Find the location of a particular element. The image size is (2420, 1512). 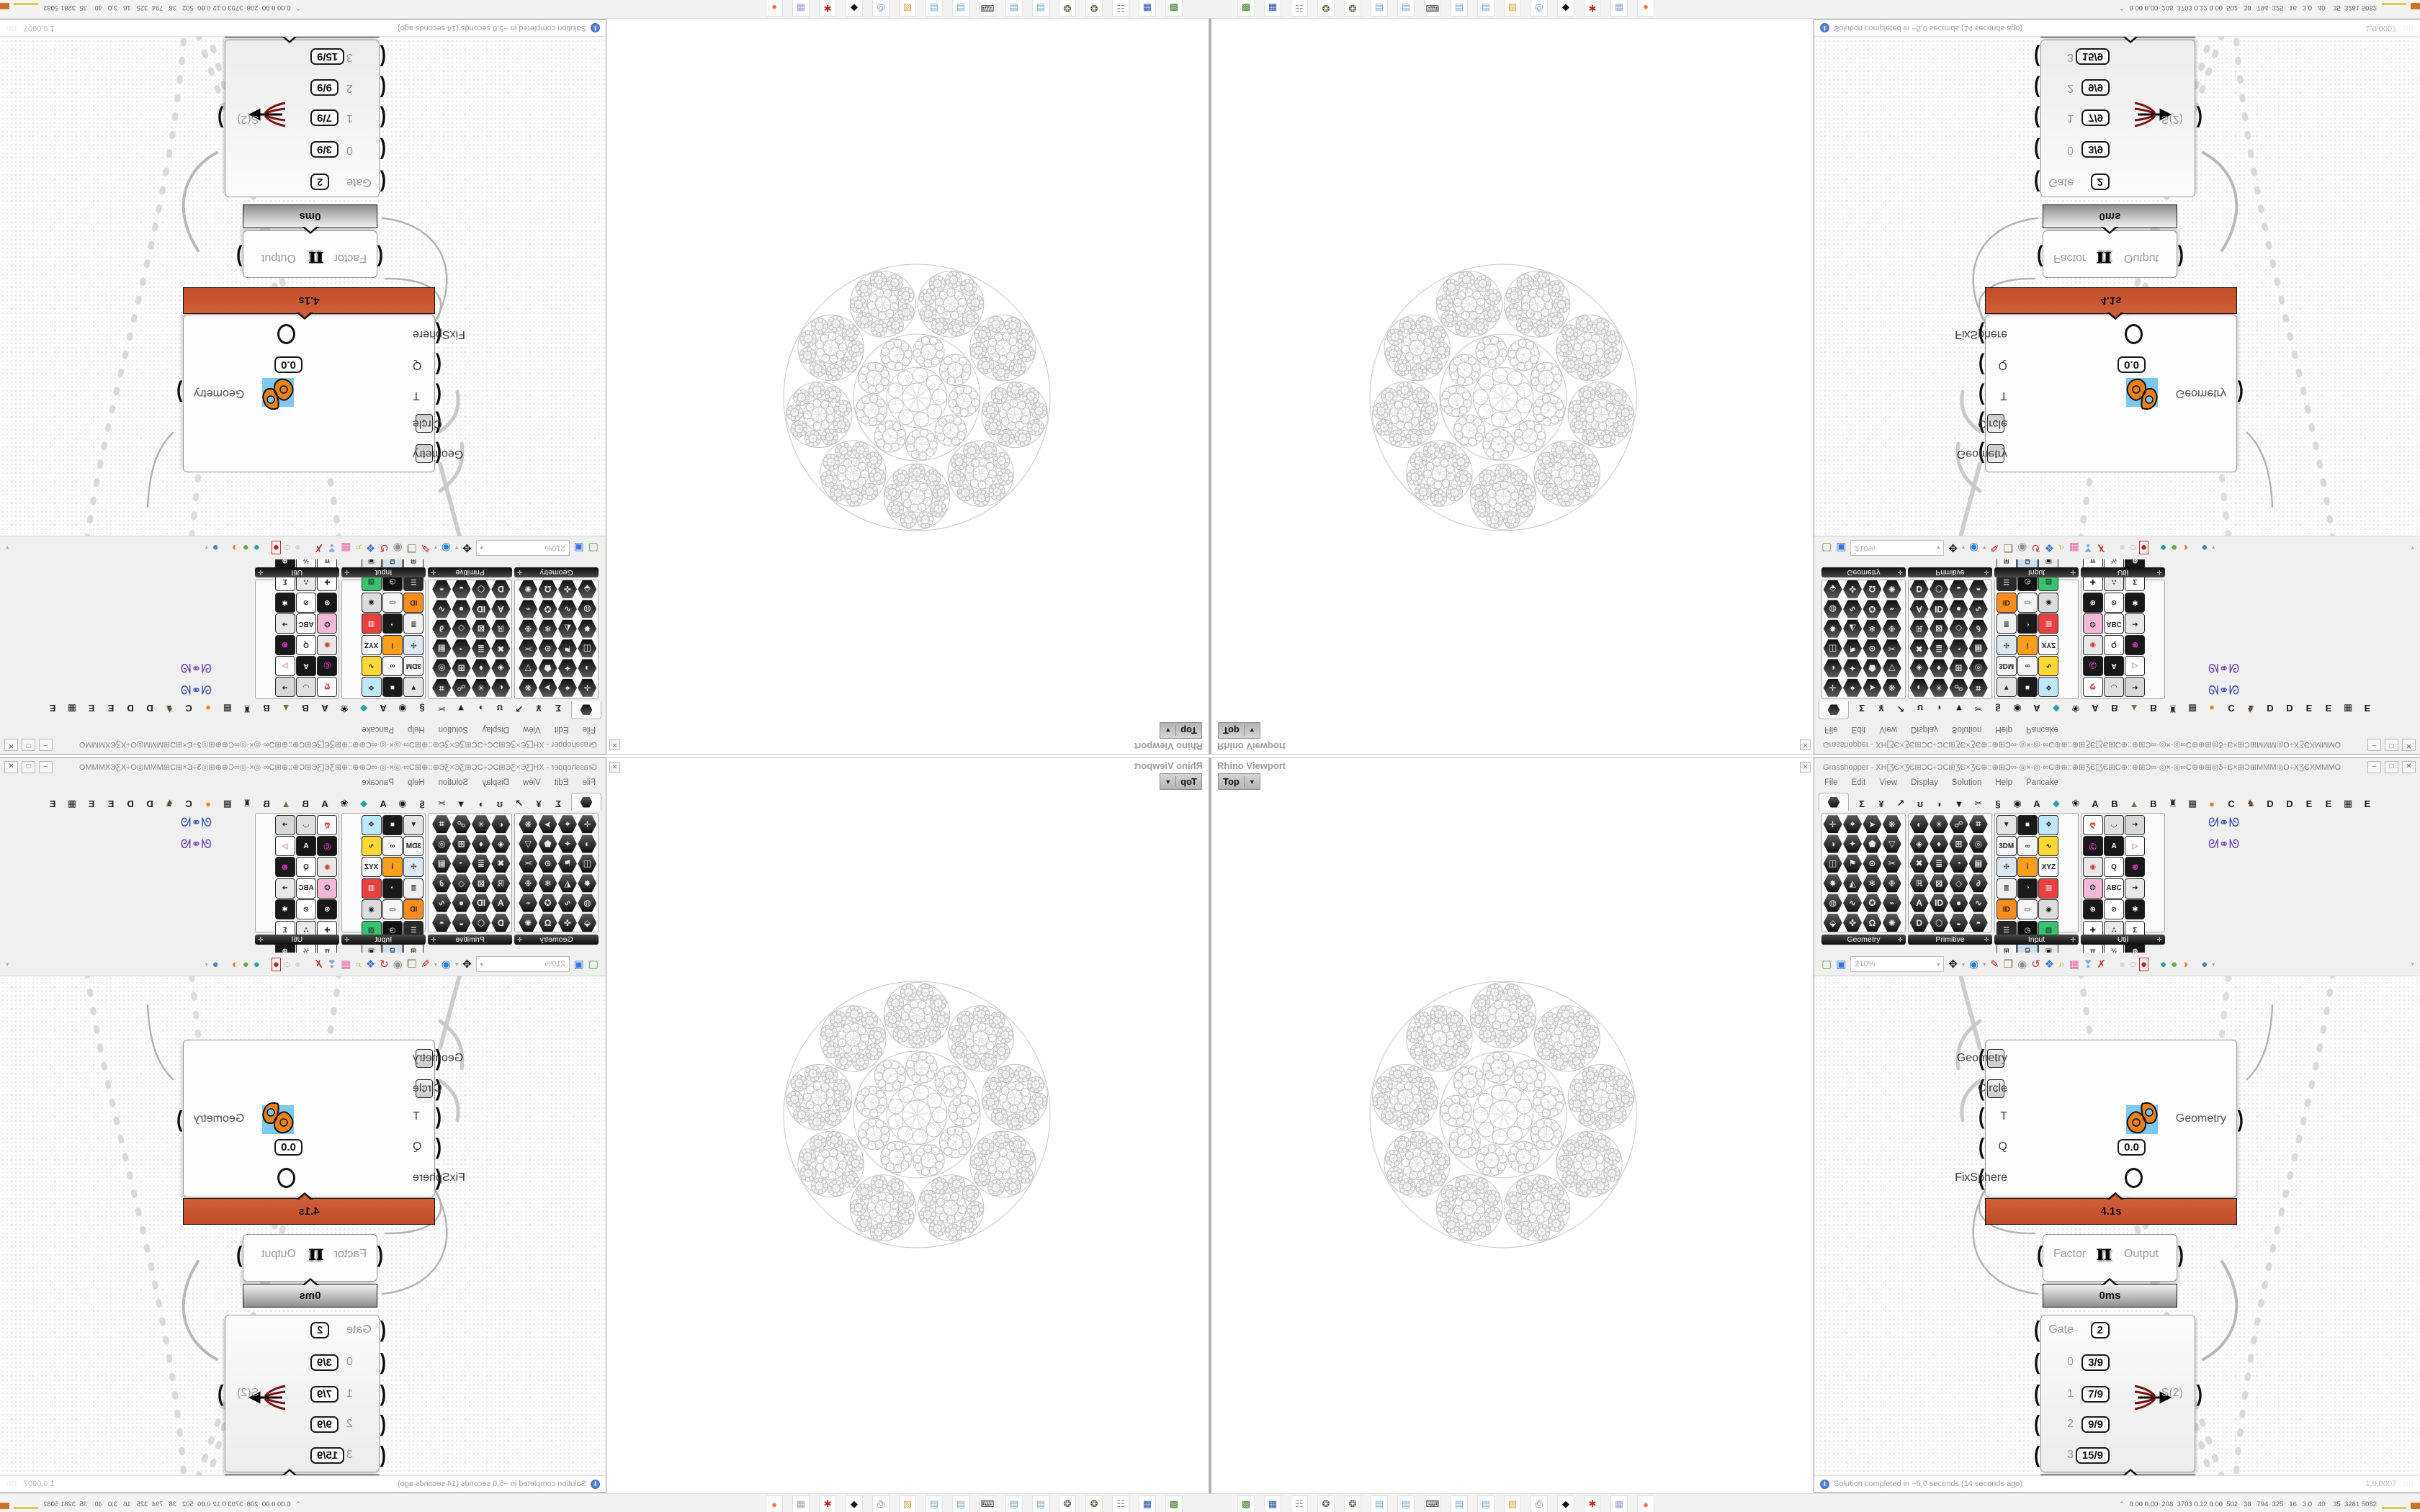

tab-category-21: D is located at coordinates (149, 708).